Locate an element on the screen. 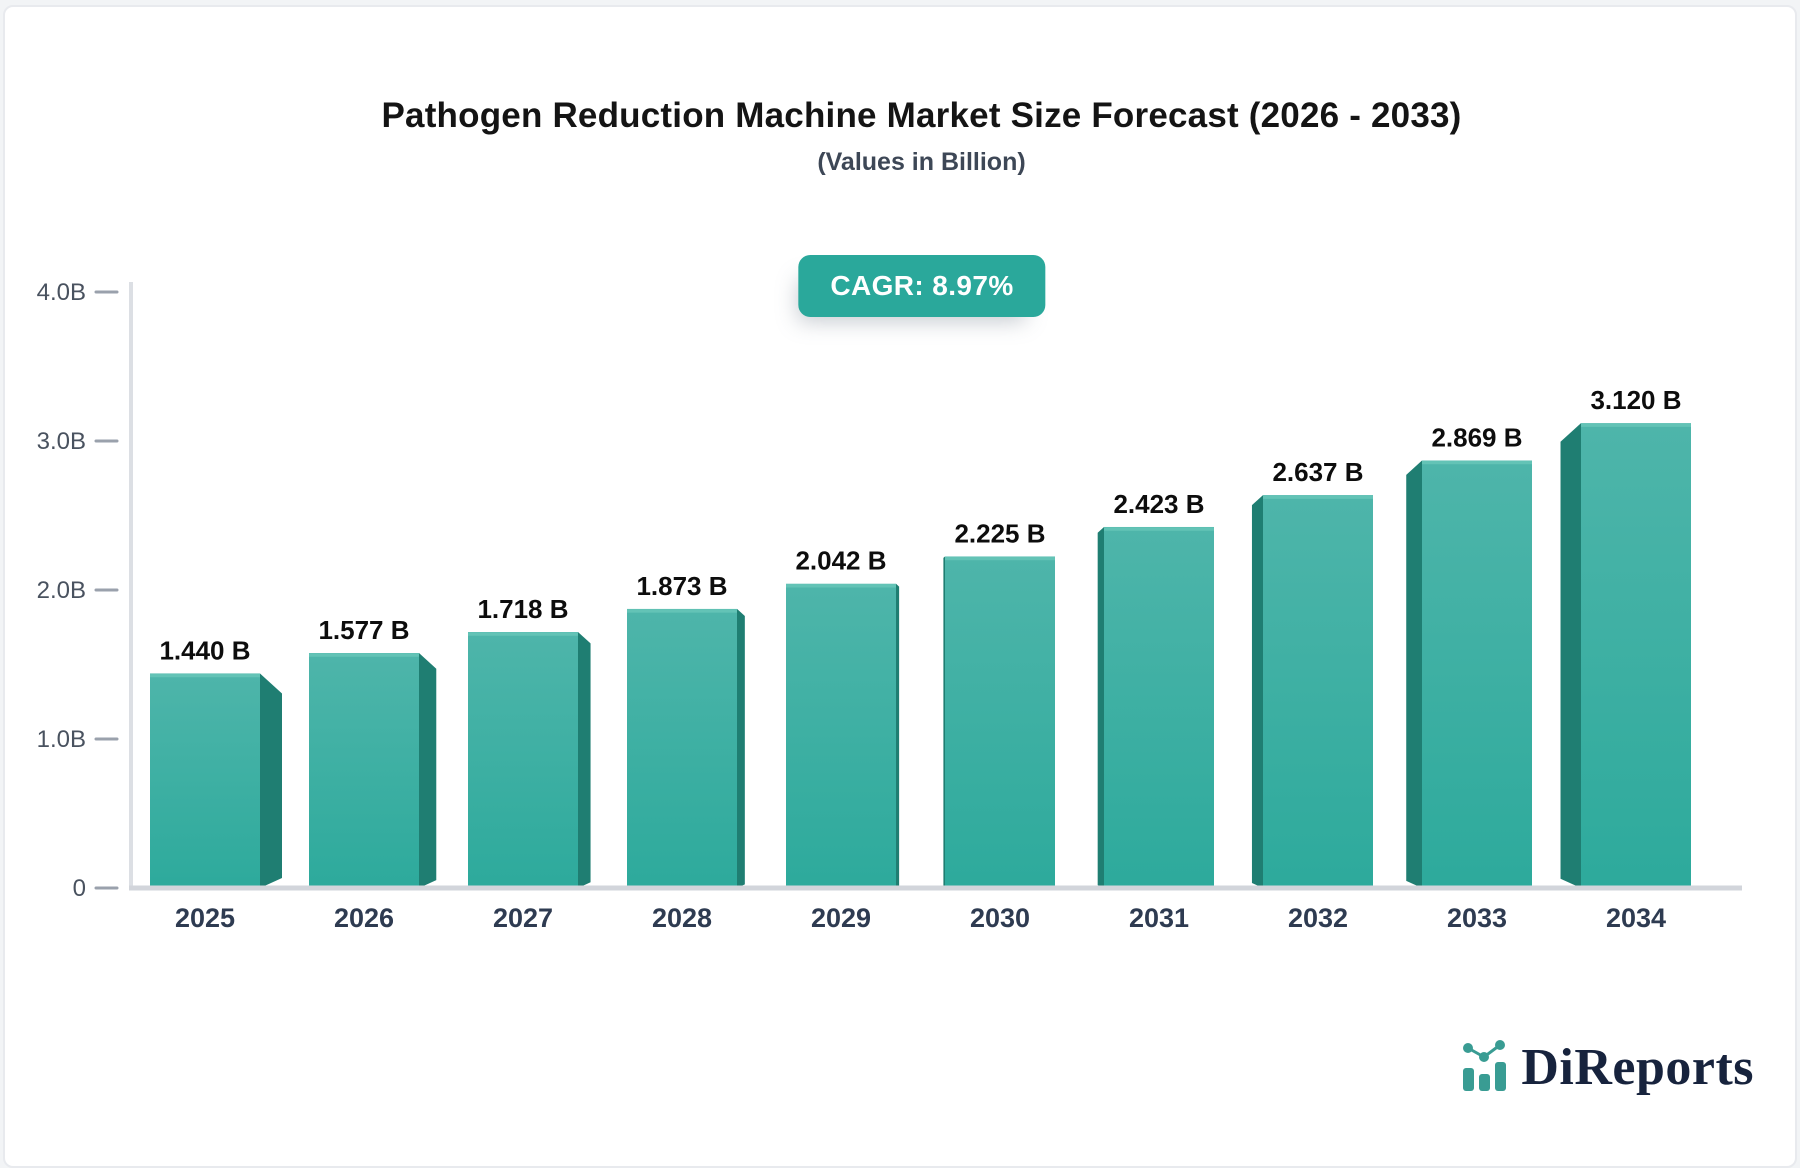  x-tick-label: 2032 is located at coordinates (1318, 918).